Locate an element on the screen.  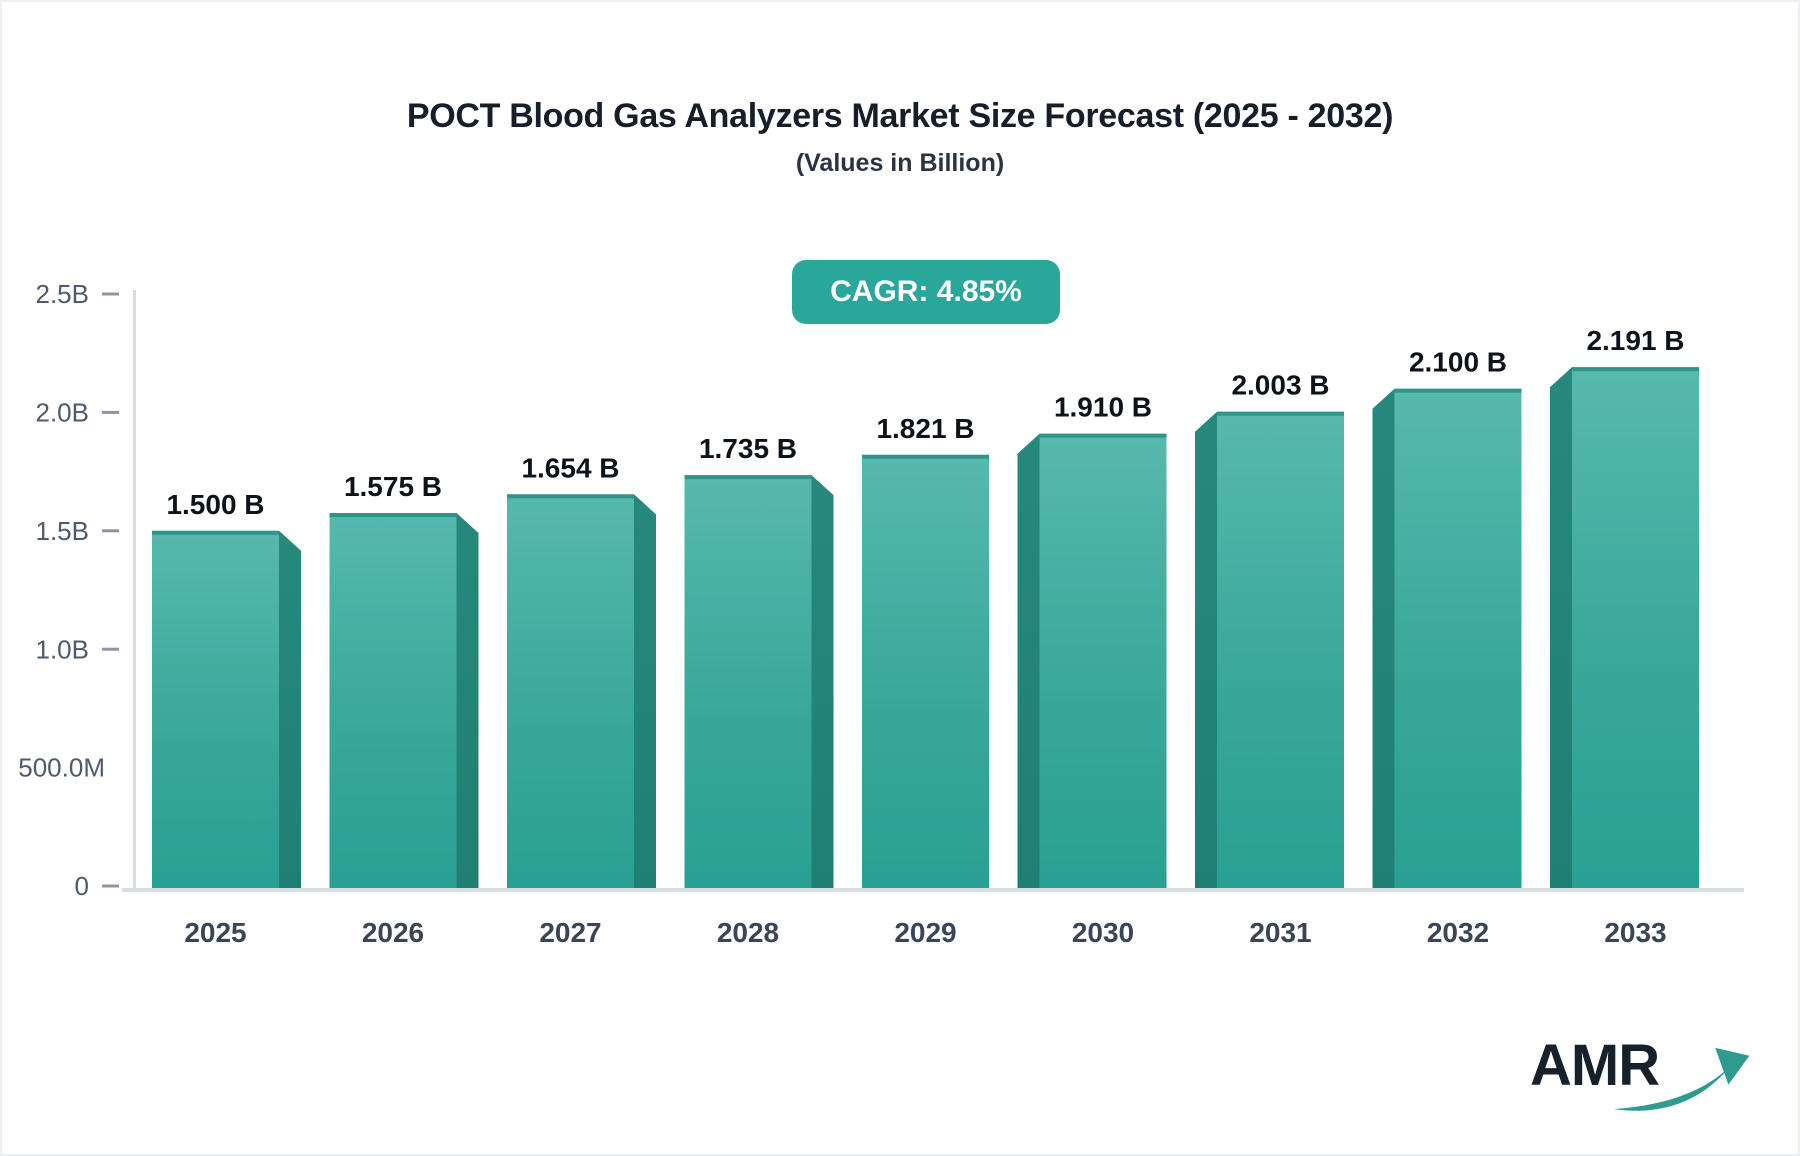
bar-side-2033 is located at coordinates (1561, 627).